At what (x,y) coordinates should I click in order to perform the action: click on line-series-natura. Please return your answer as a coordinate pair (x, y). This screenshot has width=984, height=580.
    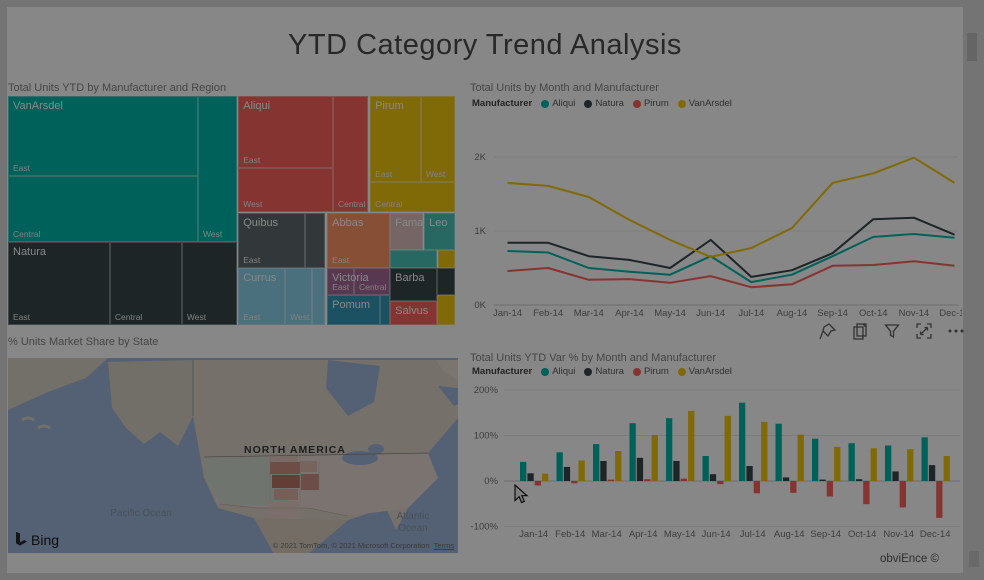
    Looking at the image, I should click on (731, 247).